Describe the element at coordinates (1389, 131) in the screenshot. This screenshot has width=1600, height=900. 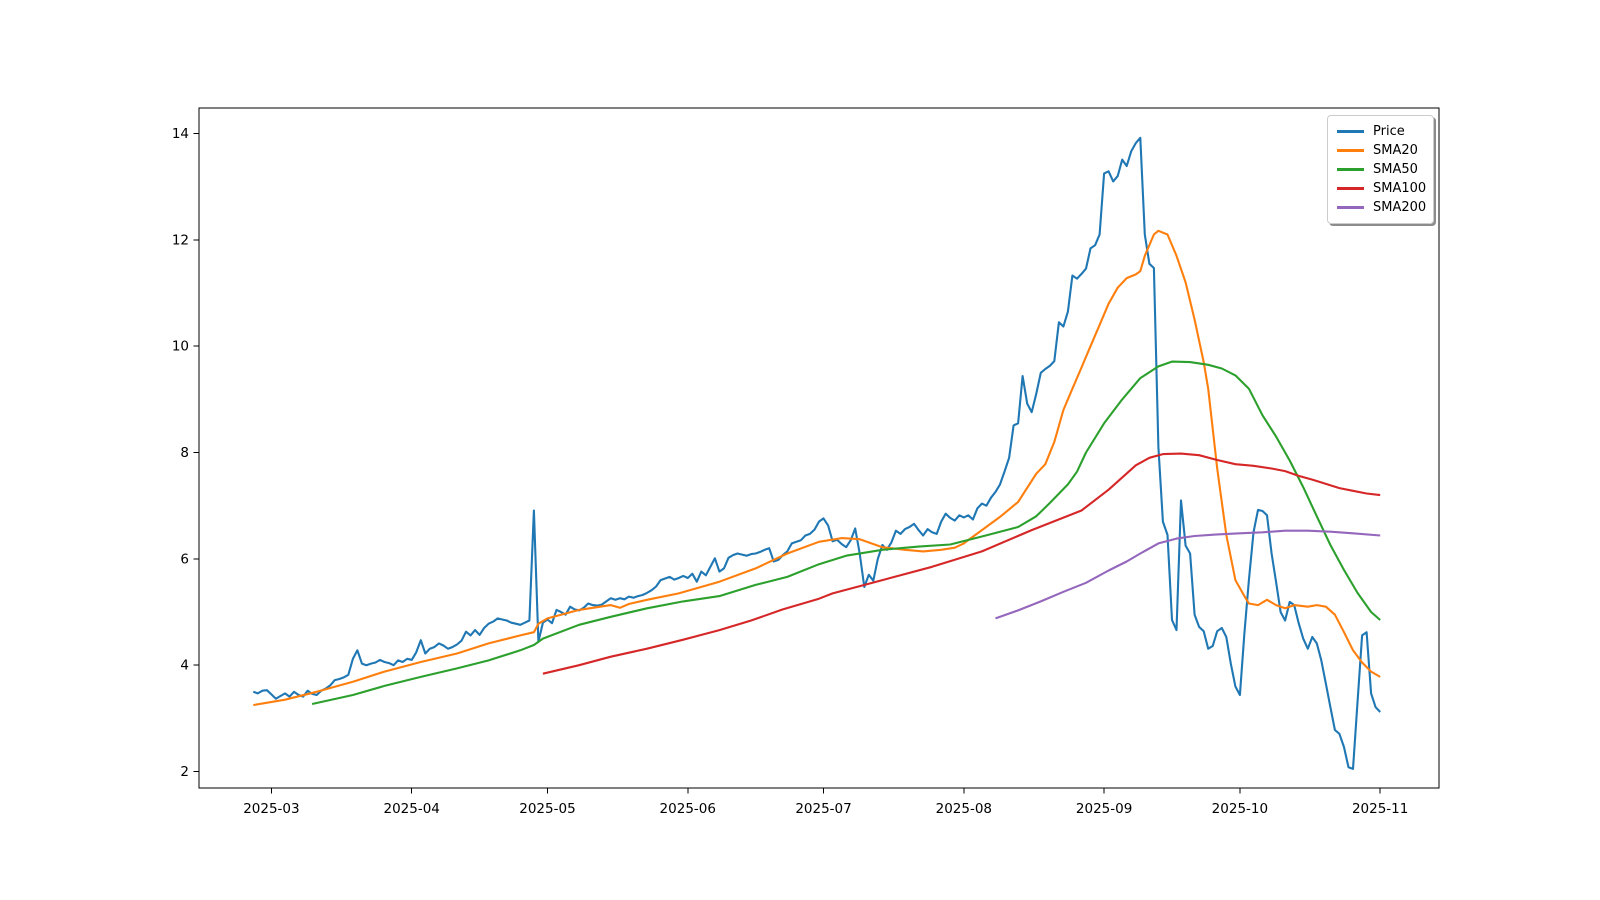
I see `legend-label-price: Price` at that location.